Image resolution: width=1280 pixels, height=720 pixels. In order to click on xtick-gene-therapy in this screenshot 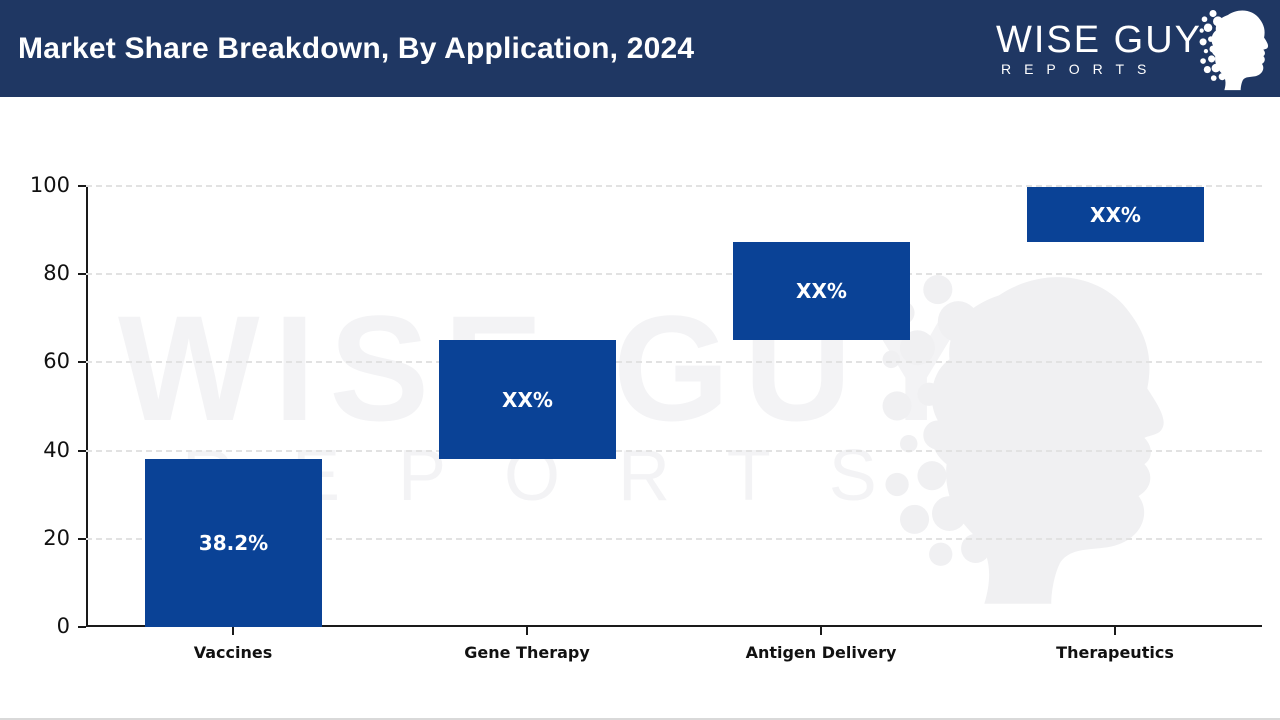, I will do `click(527, 631)`.